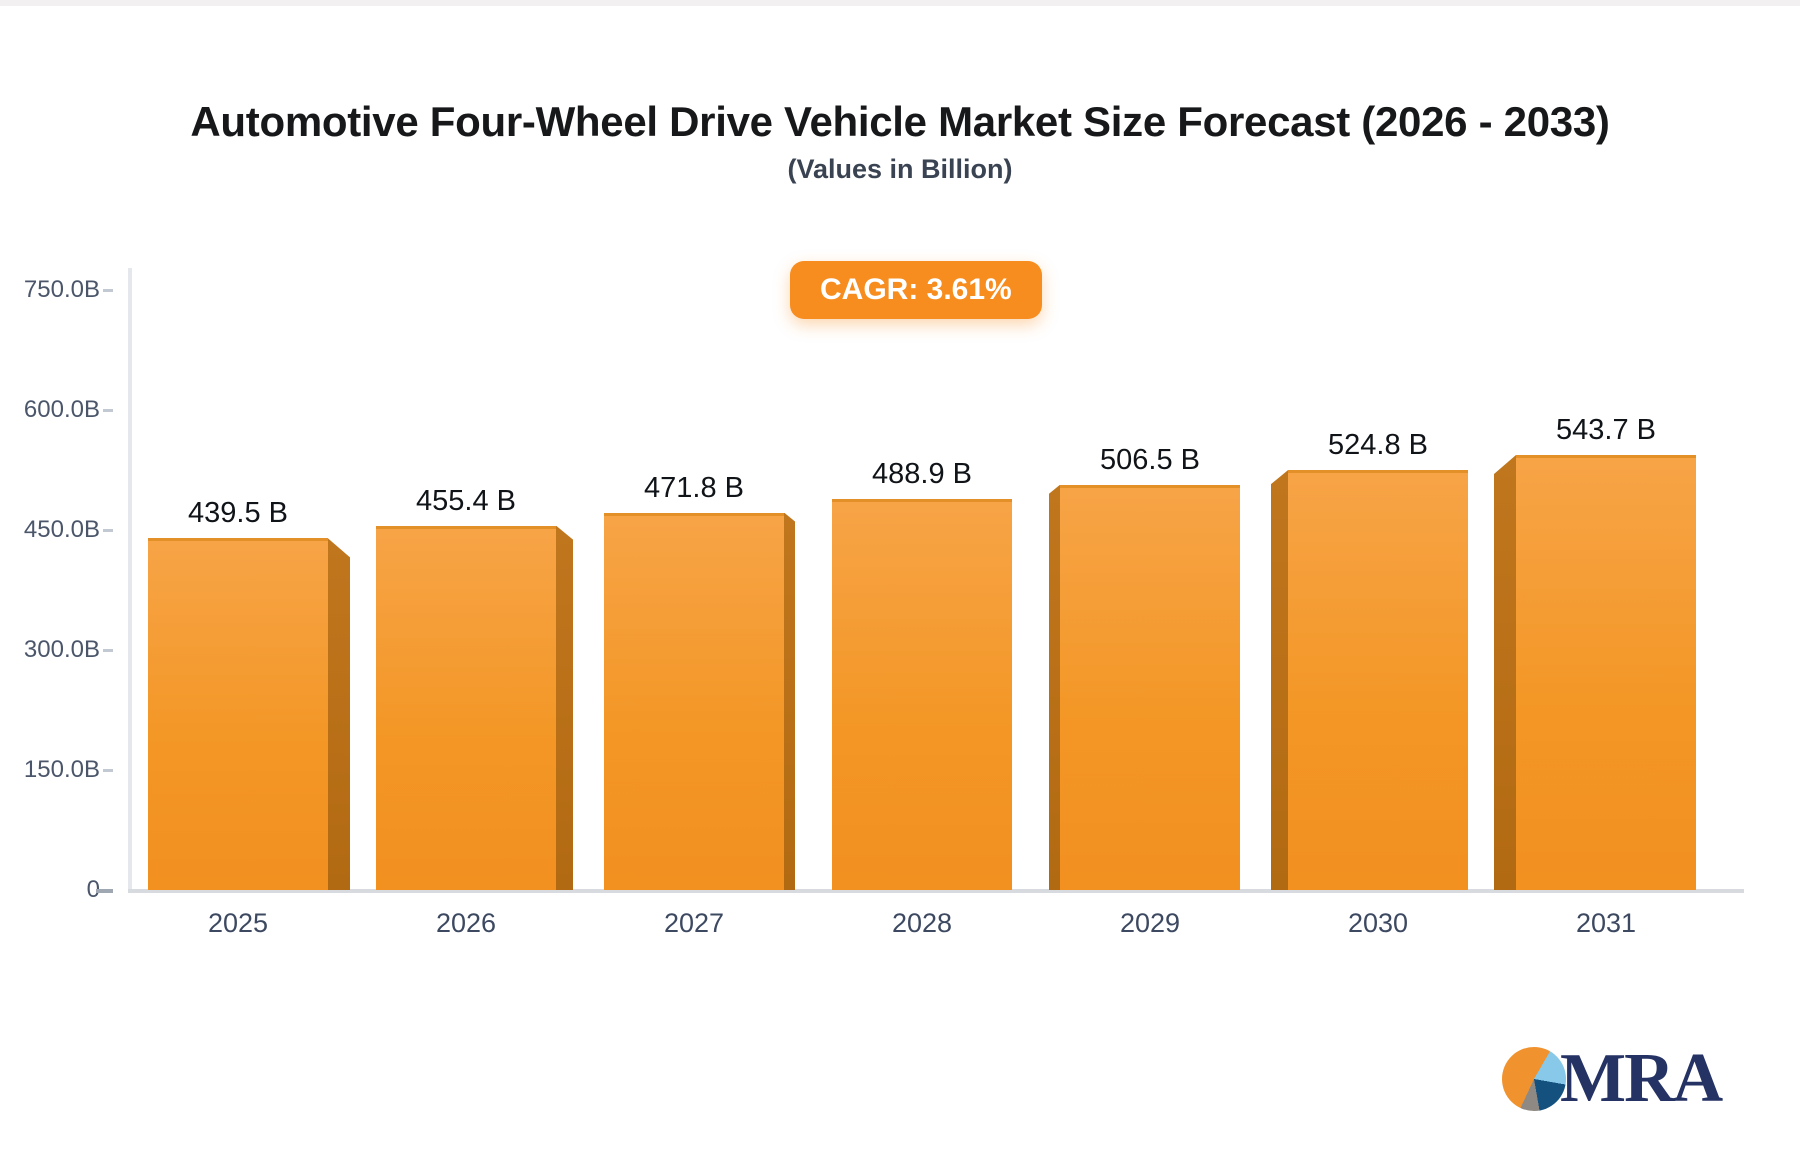 This screenshot has width=1800, height=1156. I want to click on brand-logo-text: MRA, so click(1641, 1078).